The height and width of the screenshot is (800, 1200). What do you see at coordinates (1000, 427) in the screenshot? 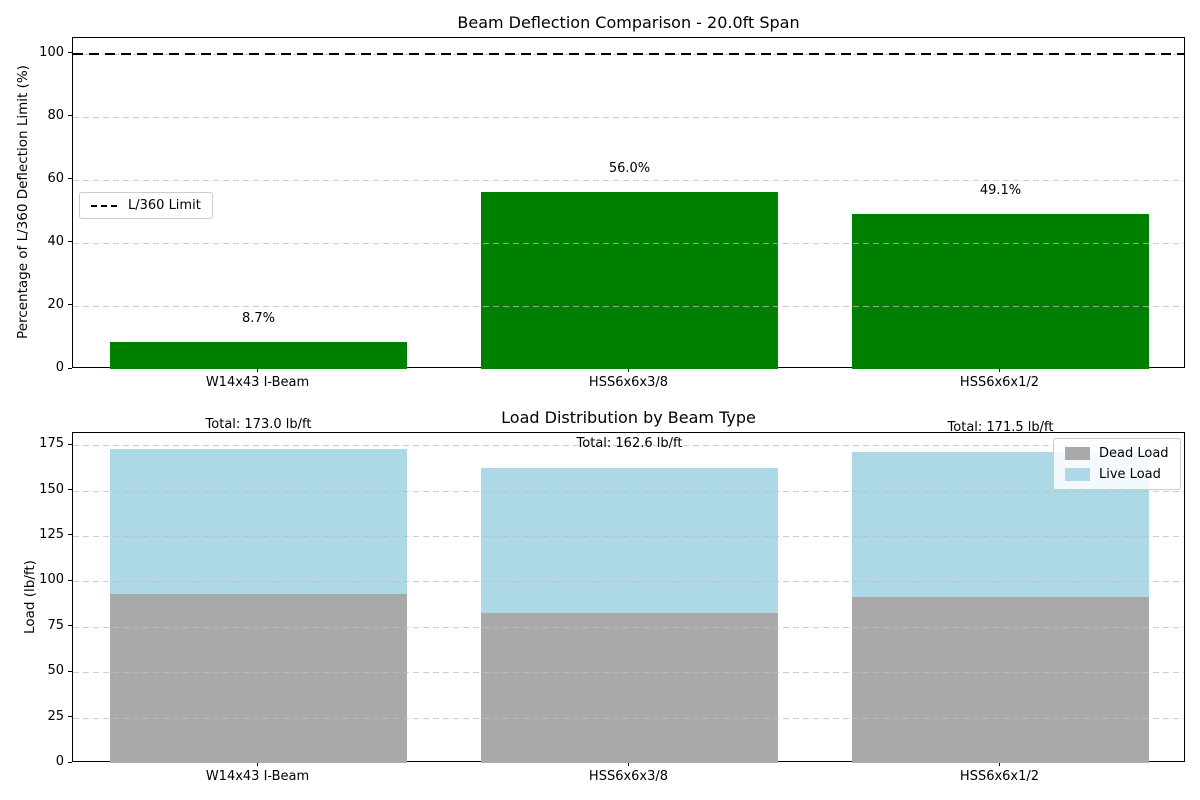
I see `total-label: Total: 171.5 lb/ft` at bounding box center [1000, 427].